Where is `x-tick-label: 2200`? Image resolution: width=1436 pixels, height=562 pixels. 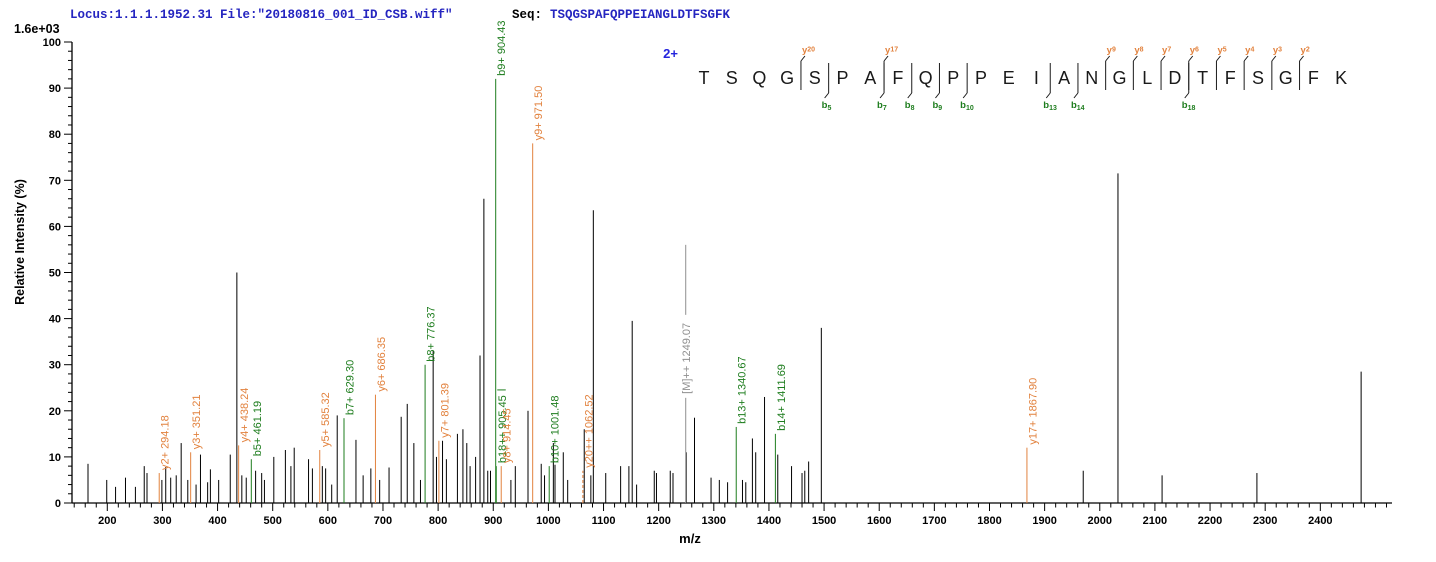
x-tick-label: 2200 is located at coordinates (1210, 521).